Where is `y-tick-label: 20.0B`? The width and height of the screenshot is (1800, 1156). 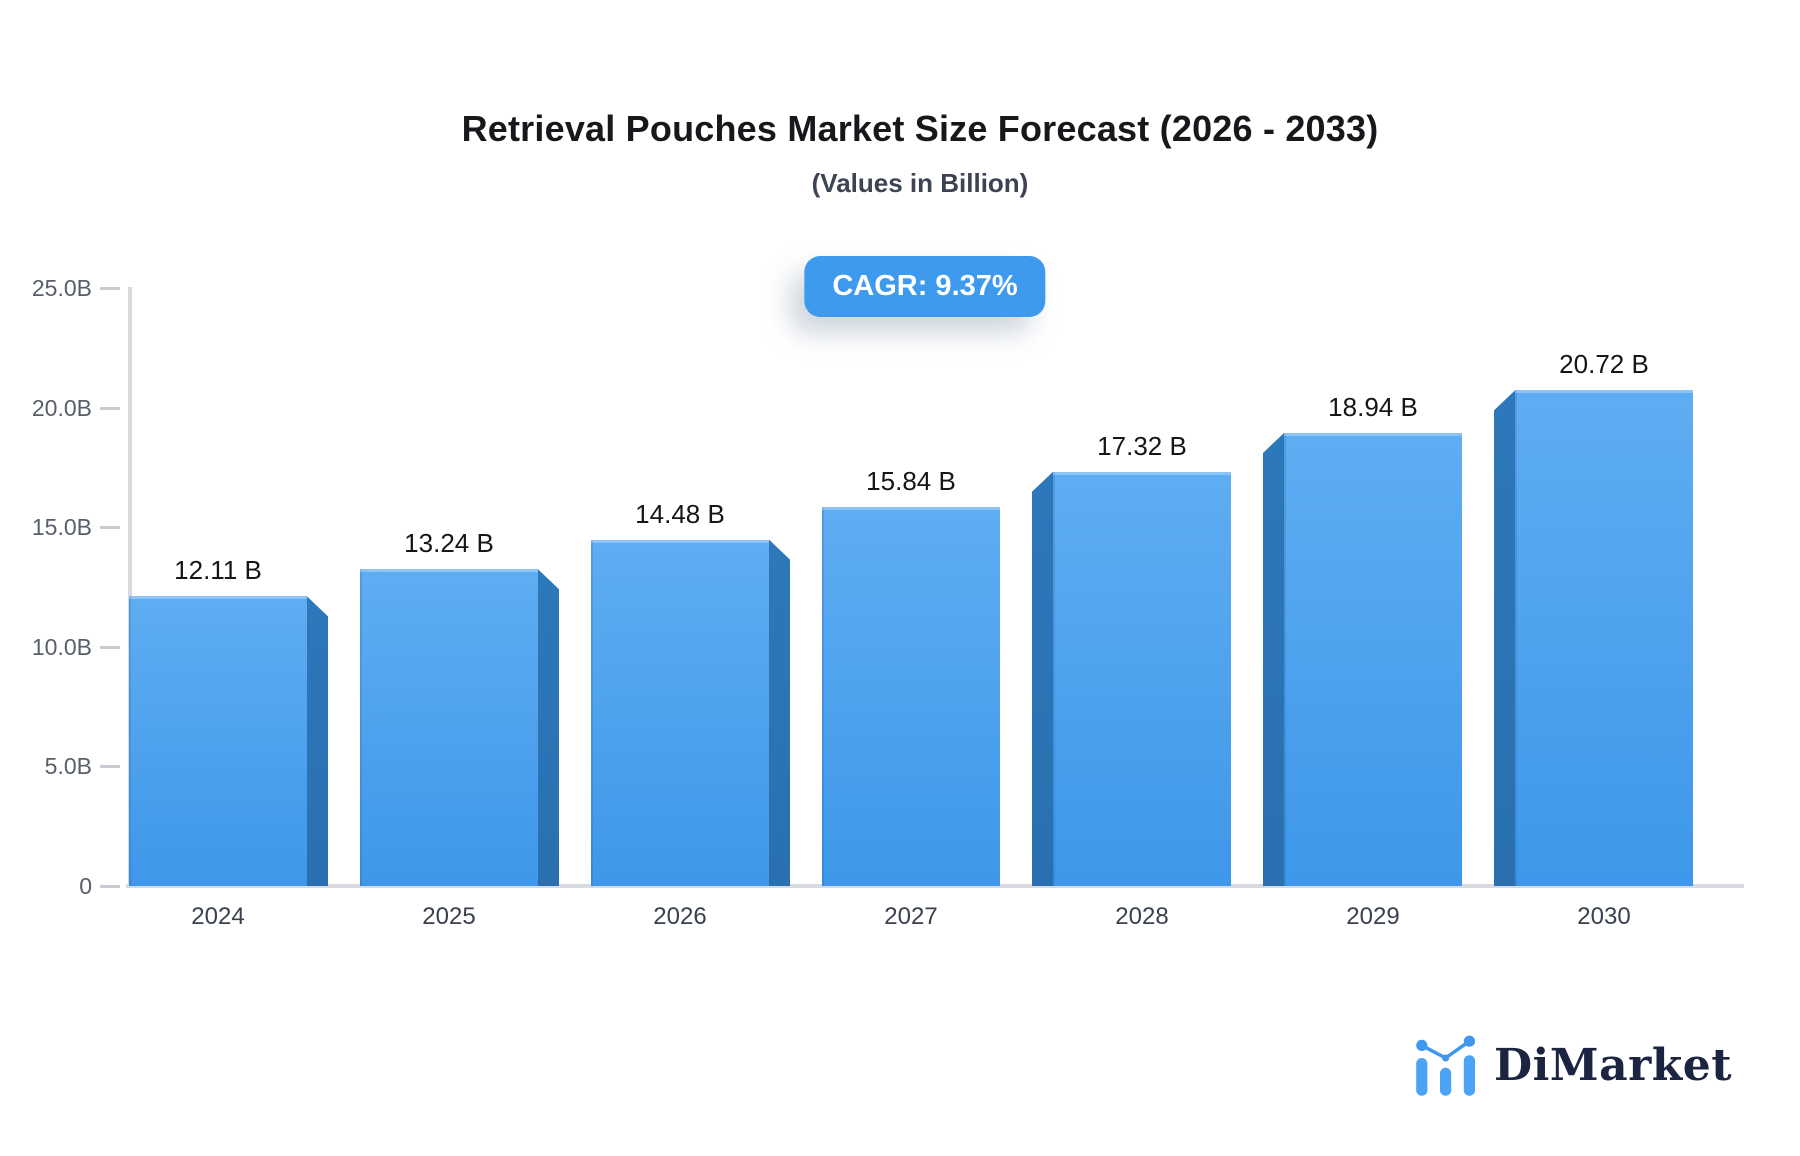
y-tick-label: 20.0B is located at coordinates (61, 407).